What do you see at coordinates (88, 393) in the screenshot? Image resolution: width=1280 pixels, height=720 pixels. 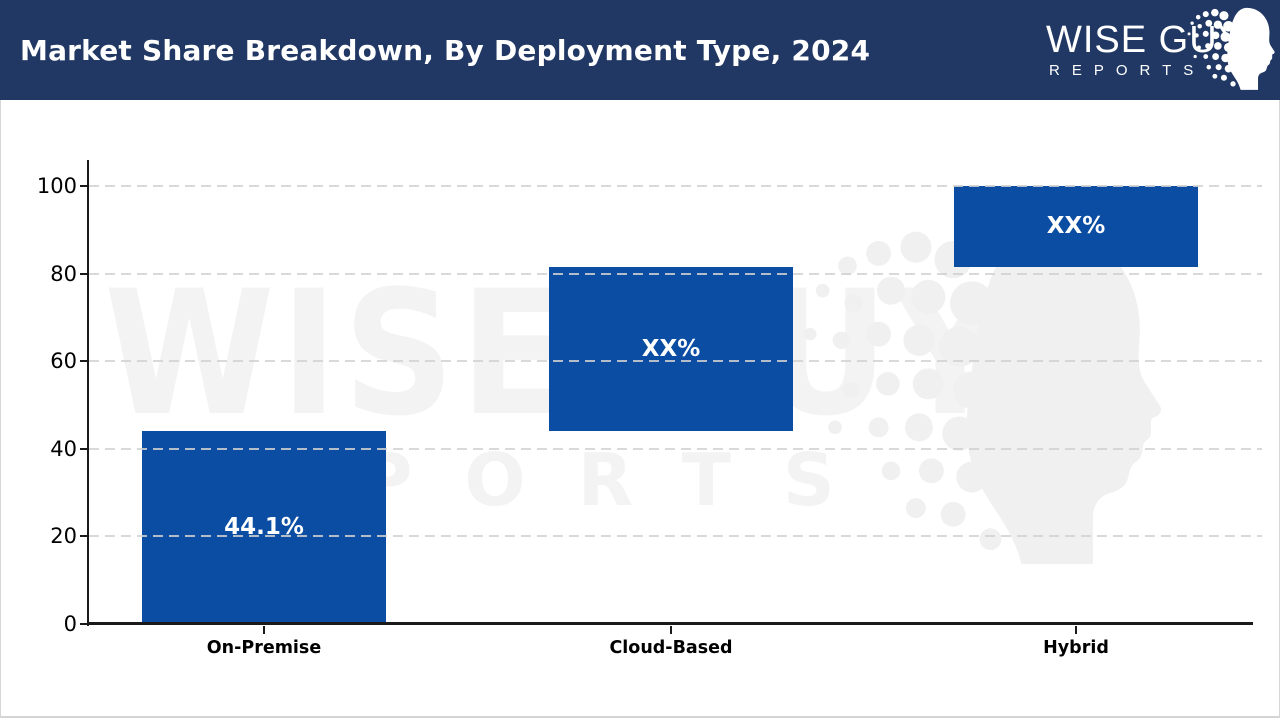 I see `y-axis-line` at bounding box center [88, 393].